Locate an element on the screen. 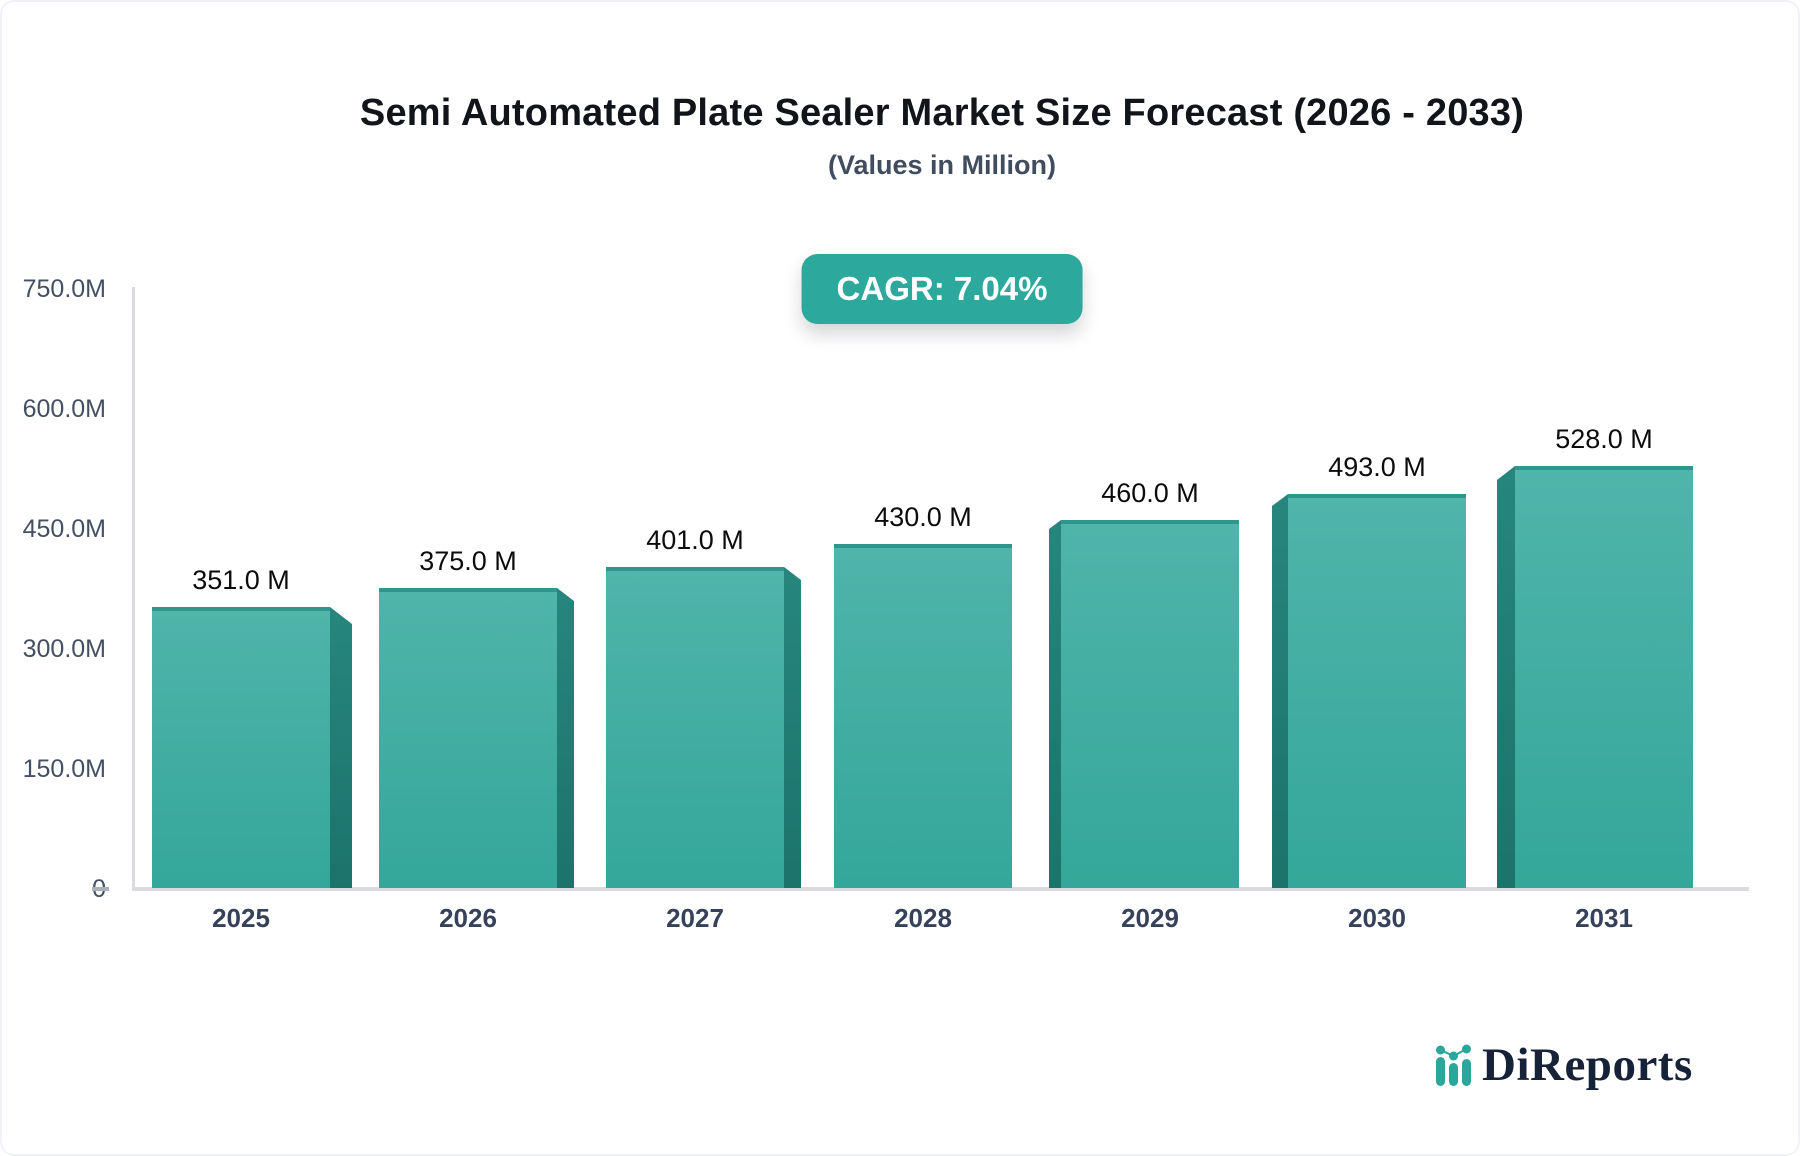  y-axis-zero-tick is located at coordinates (100, 889).